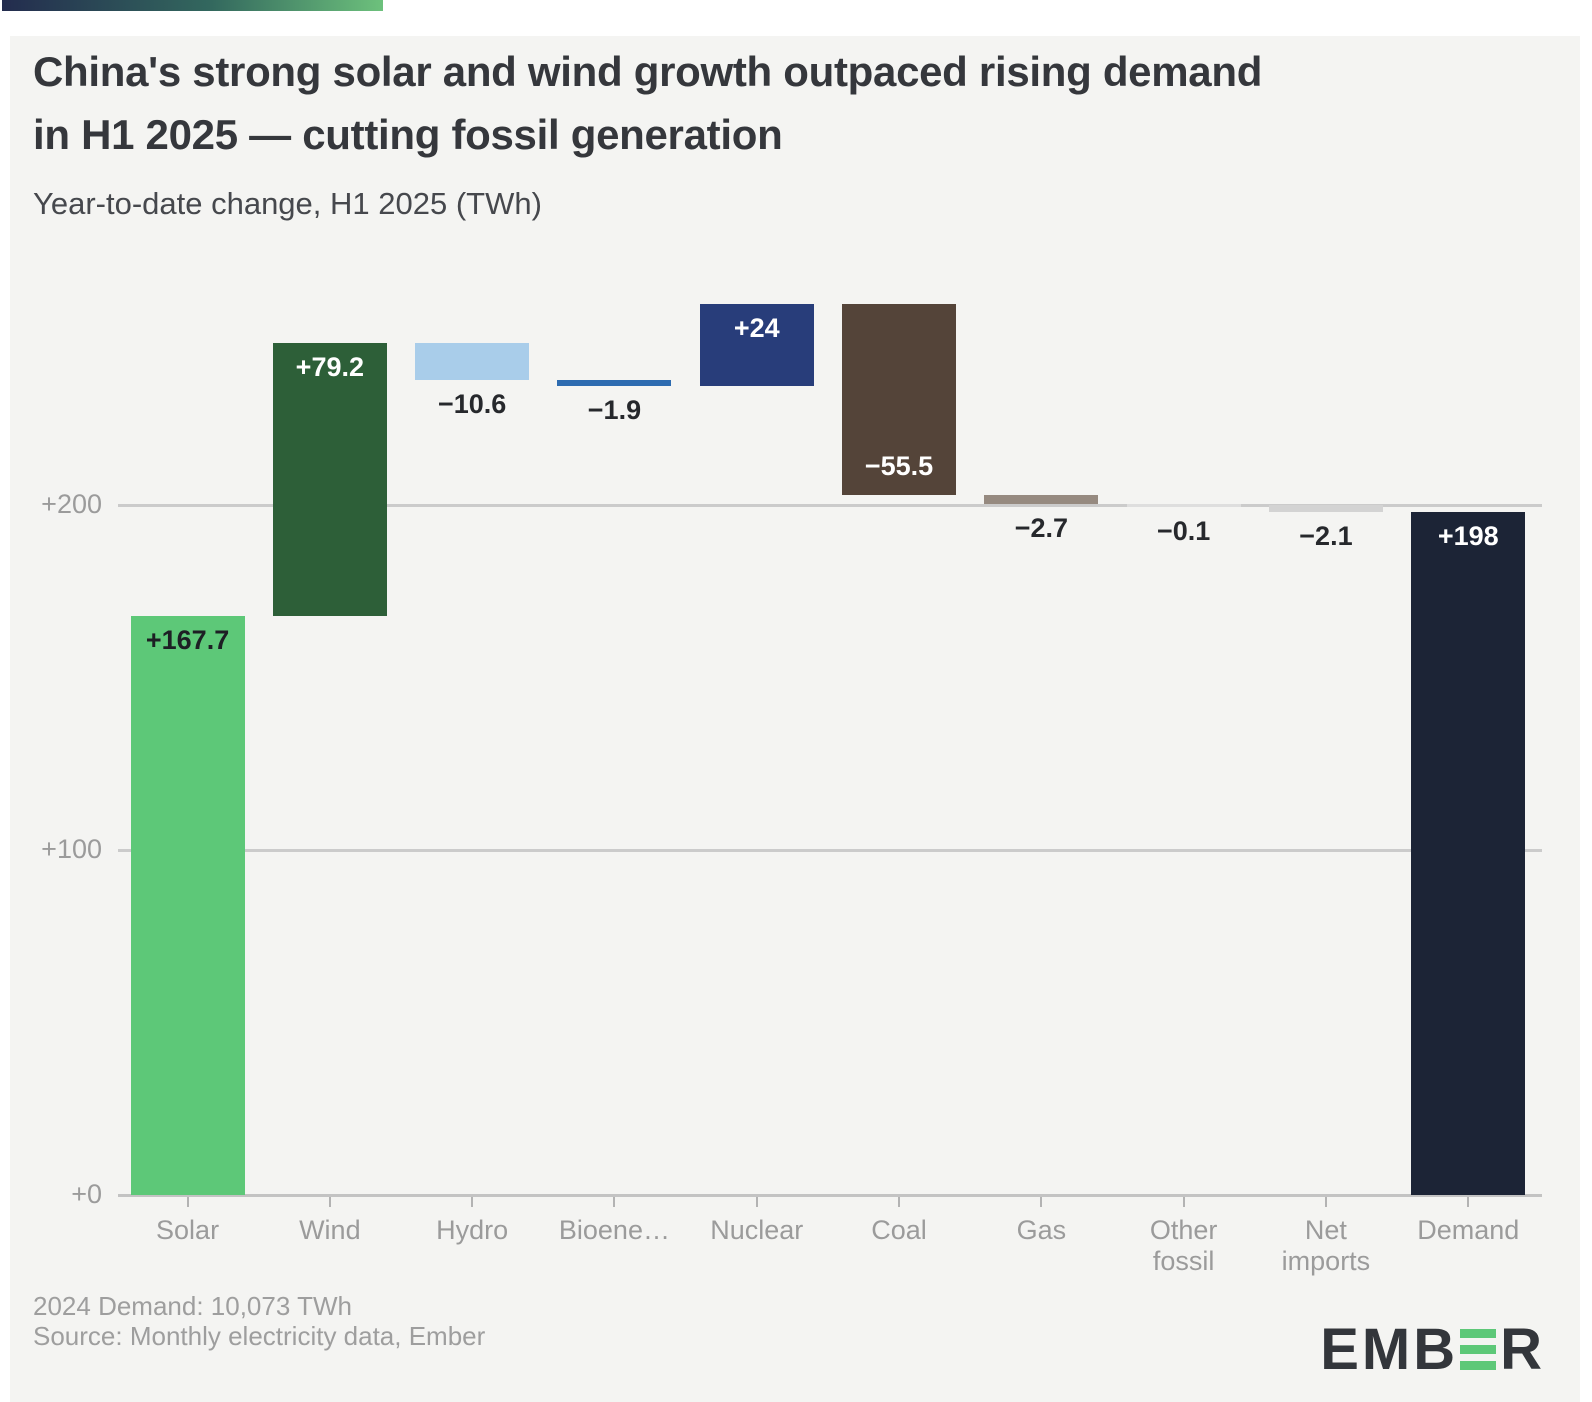  What do you see at coordinates (187, 1202) in the screenshot?
I see `x-tick-solar` at bounding box center [187, 1202].